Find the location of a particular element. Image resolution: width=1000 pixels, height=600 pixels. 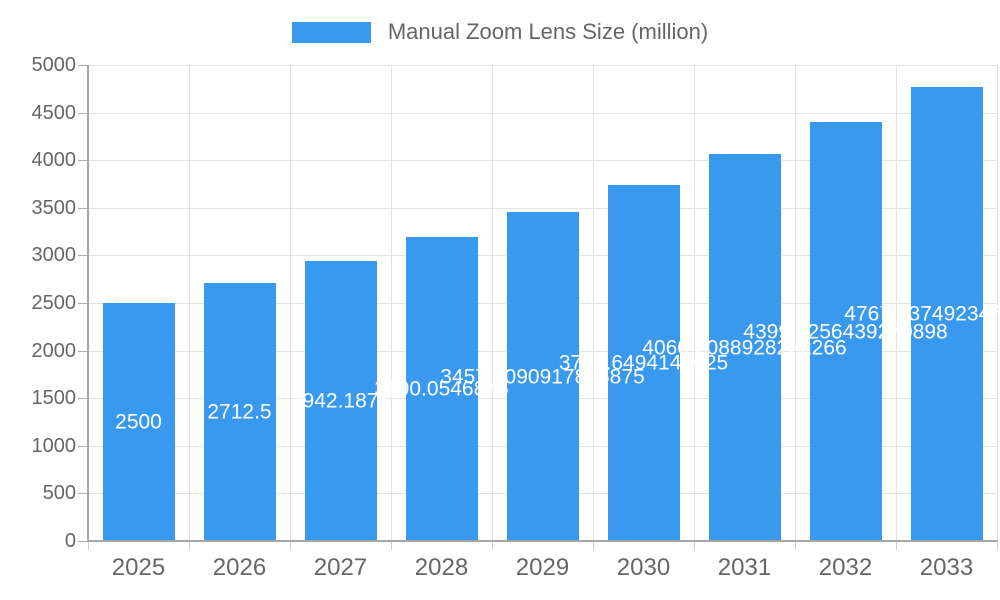

bar-value-label: 2712.5 is located at coordinates (239, 412).